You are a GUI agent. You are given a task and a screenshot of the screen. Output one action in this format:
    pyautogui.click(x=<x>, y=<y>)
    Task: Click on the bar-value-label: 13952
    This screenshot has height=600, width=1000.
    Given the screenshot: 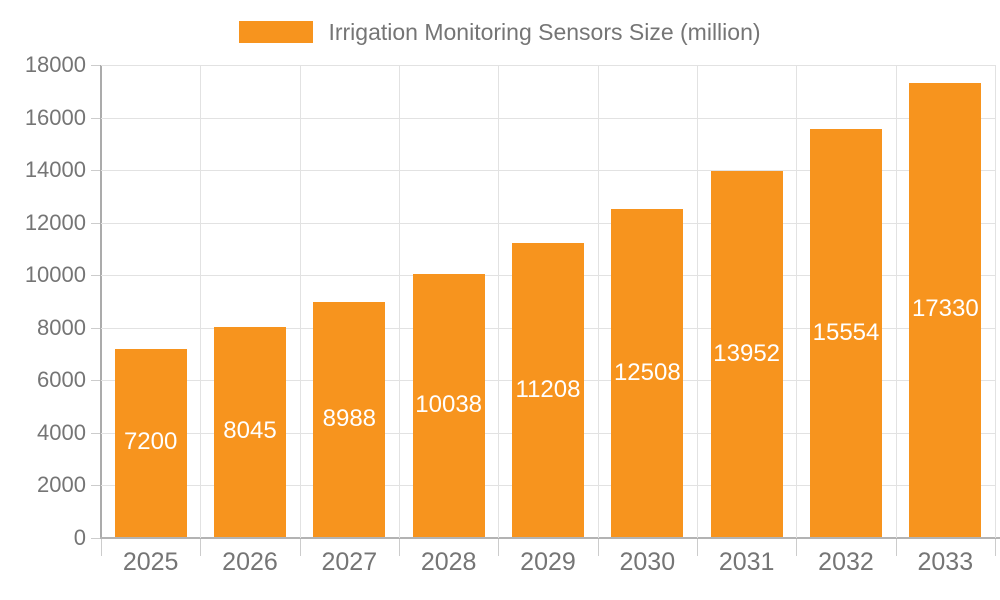 What is the action you would take?
    pyautogui.click(x=747, y=353)
    